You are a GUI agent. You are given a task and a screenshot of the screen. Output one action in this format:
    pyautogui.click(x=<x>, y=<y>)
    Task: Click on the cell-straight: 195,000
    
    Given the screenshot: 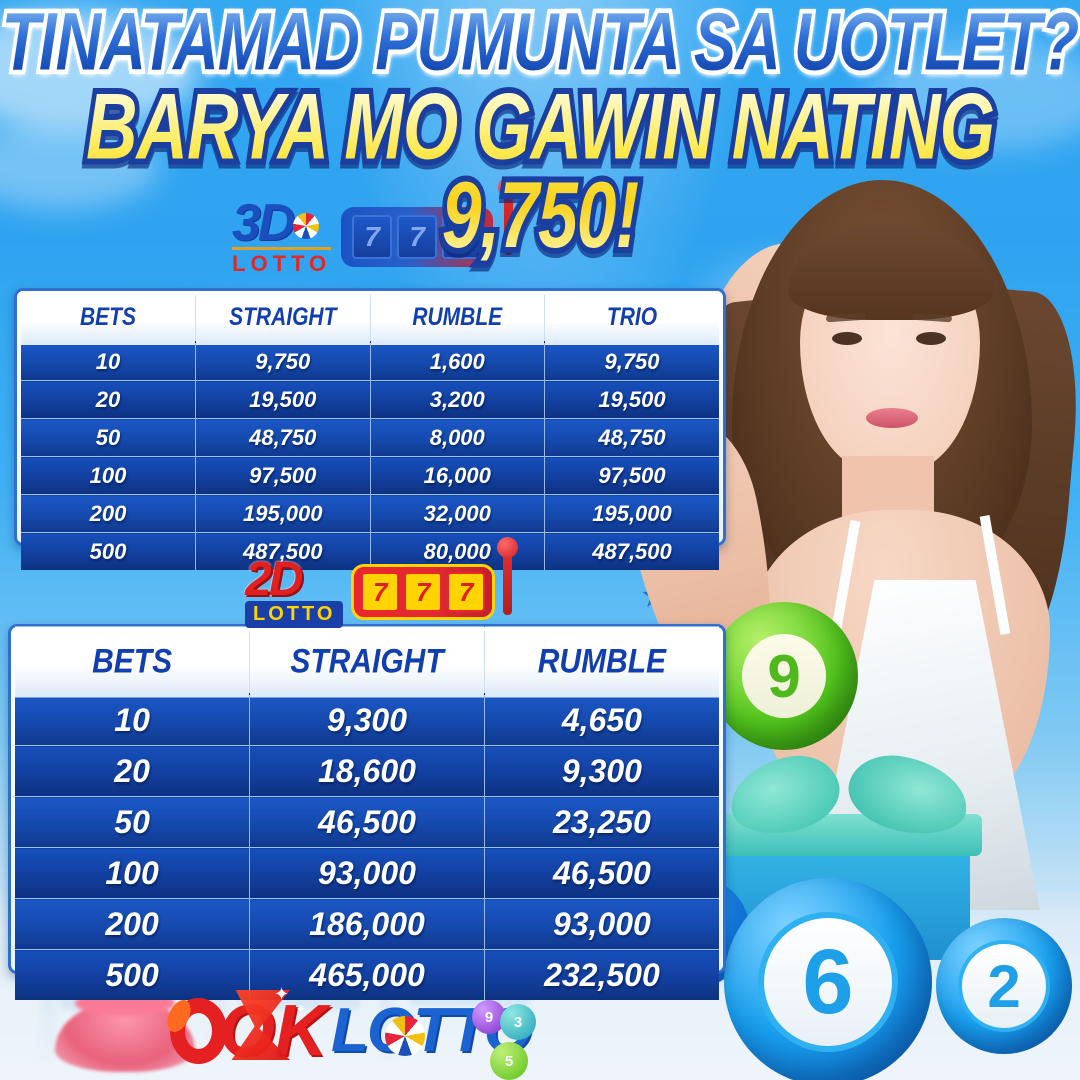 What is the action you would take?
    pyautogui.click(x=283, y=513)
    